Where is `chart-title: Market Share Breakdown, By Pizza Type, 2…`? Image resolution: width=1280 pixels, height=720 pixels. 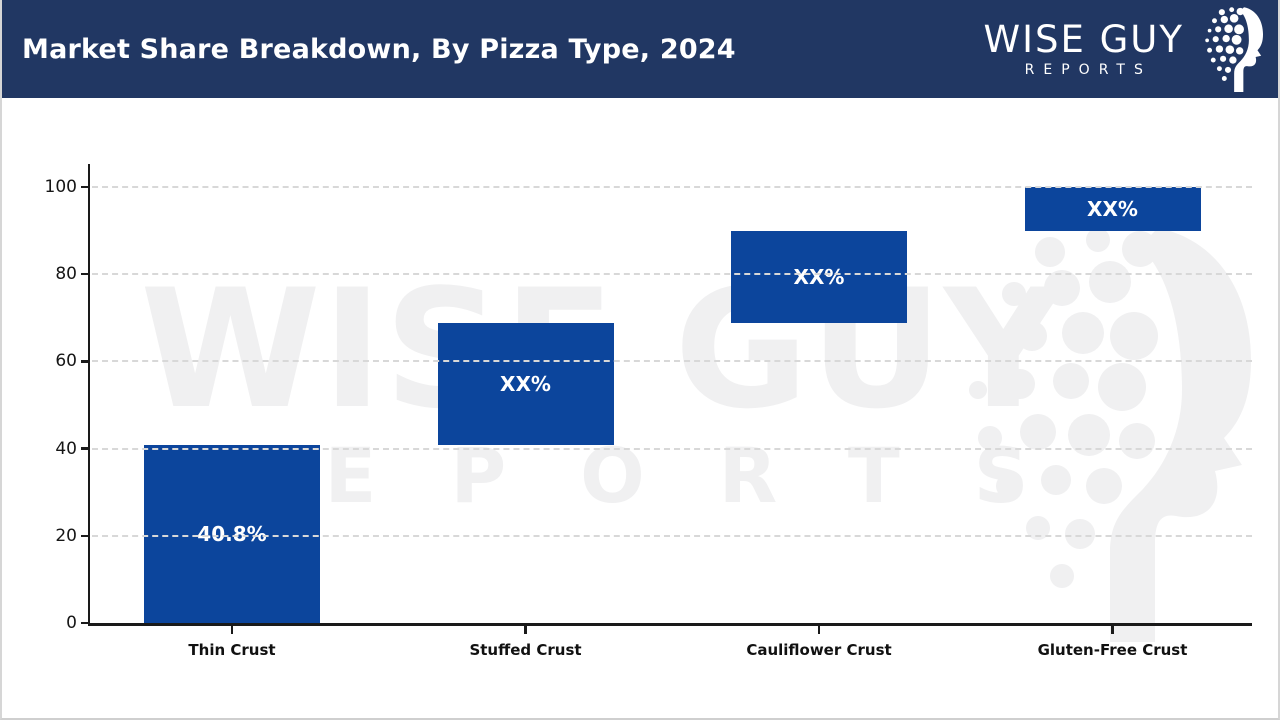
chart-title: Market Share Breakdown, By Pizza Type, 2… is located at coordinates (379, 49).